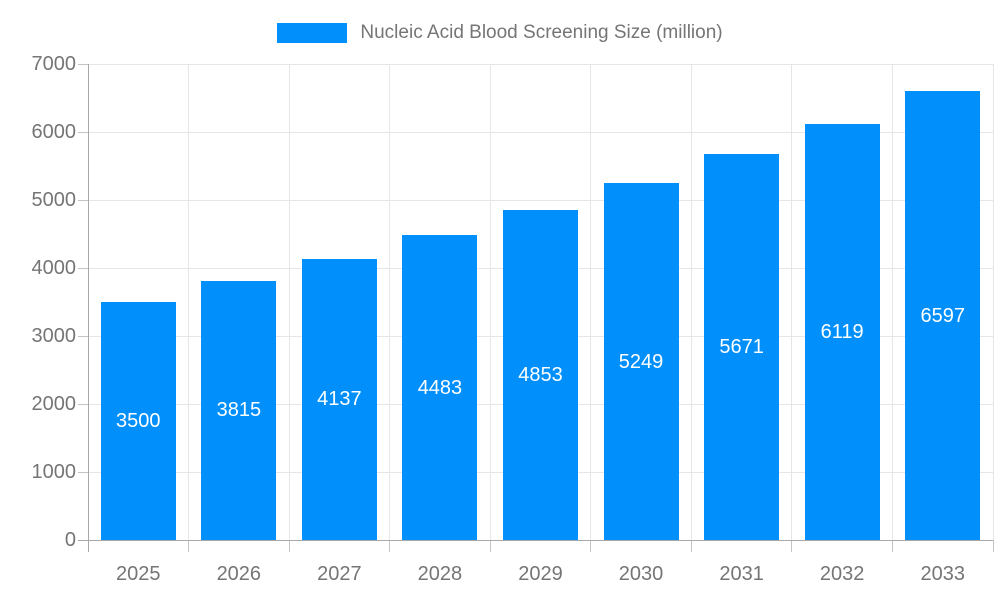  What do you see at coordinates (540, 574) in the screenshot?
I see `x-axis-tick-label: 2029` at bounding box center [540, 574].